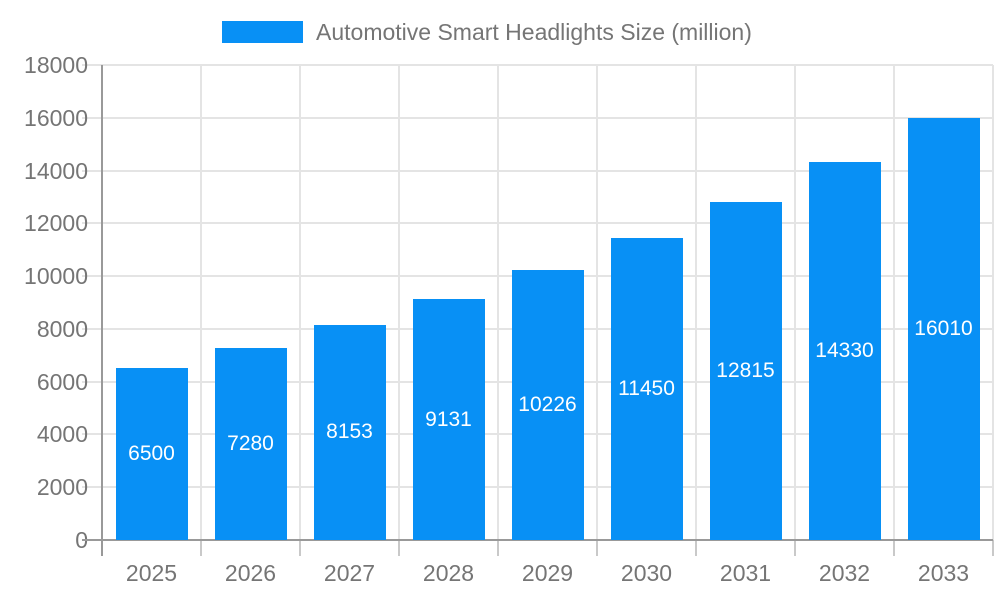 The height and width of the screenshot is (600, 1000). I want to click on bar-2032, so click(844, 350).